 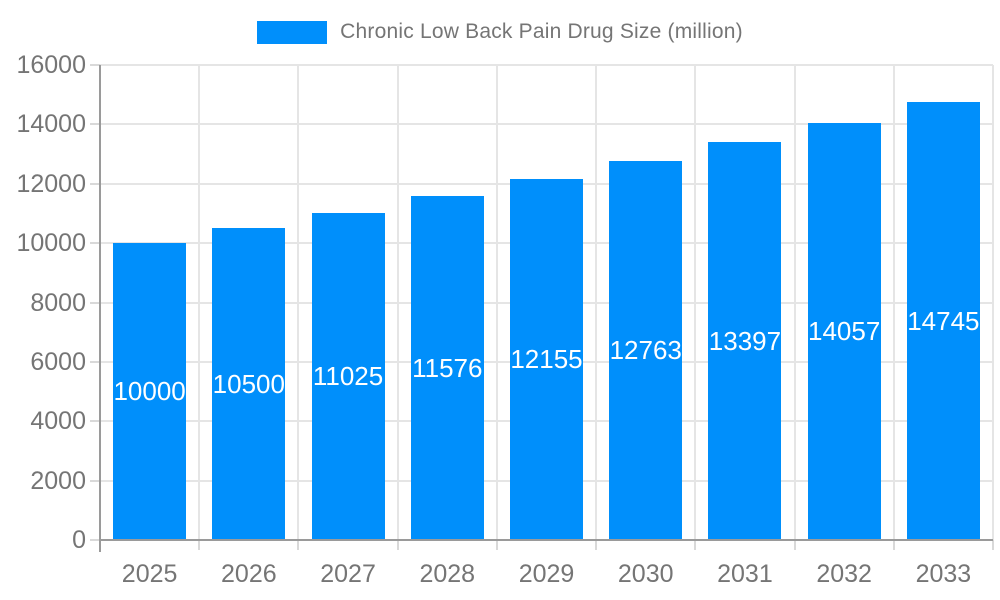 What do you see at coordinates (100, 308) in the screenshot?
I see `y-axis-line` at bounding box center [100, 308].